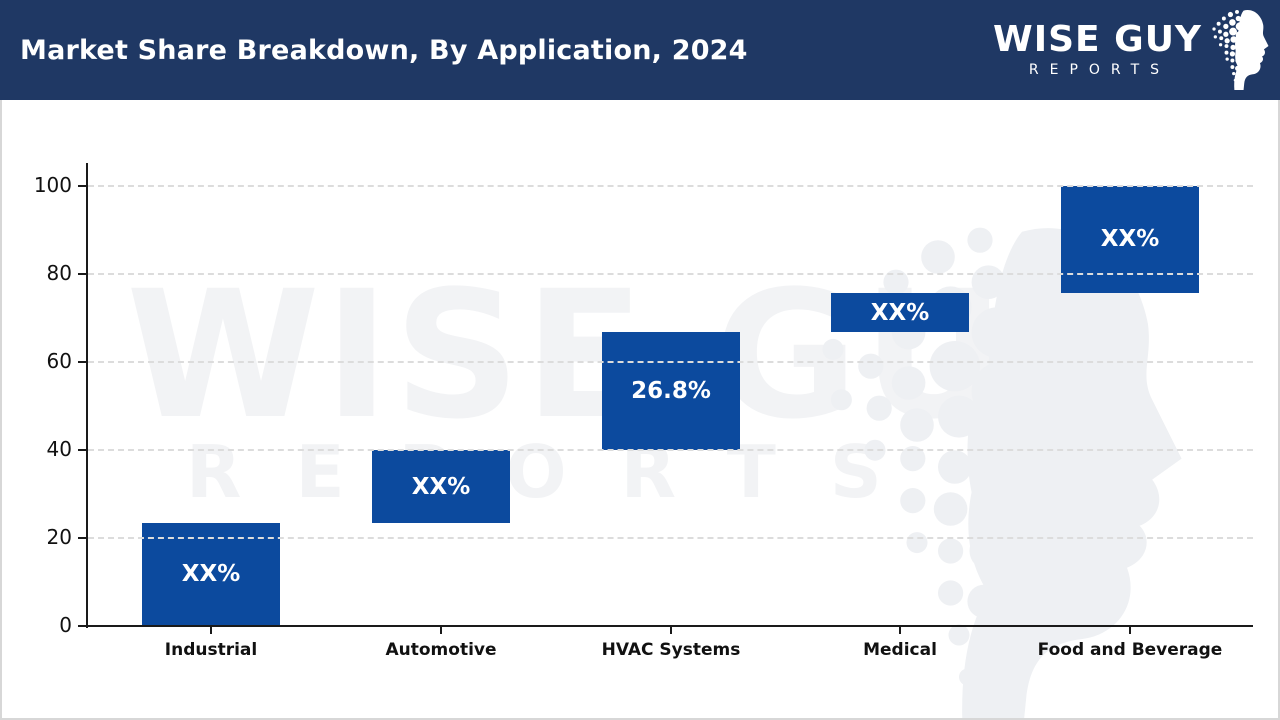 The width and height of the screenshot is (1280, 720). What do you see at coordinates (65, 625) in the screenshot?
I see `y-tick-label-0: 0` at bounding box center [65, 625].